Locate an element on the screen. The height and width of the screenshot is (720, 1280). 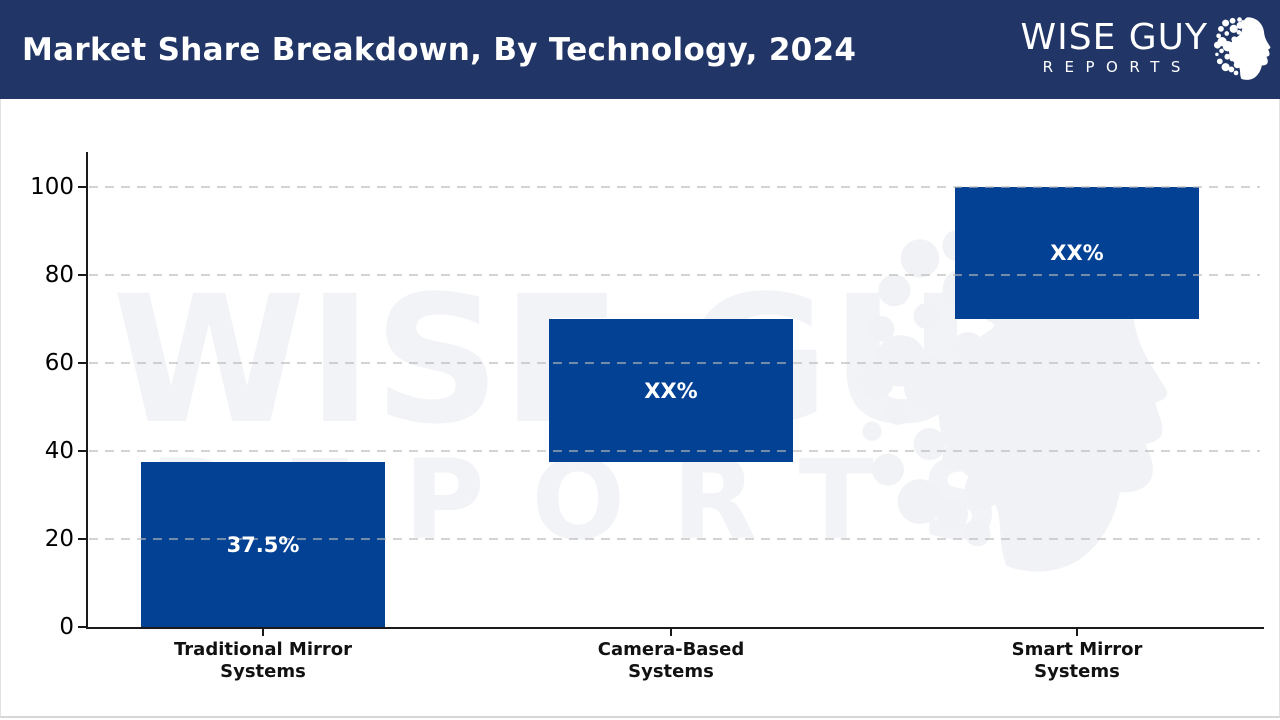
y-axis-tick-label: 60 is located at coordinates (59, 363).